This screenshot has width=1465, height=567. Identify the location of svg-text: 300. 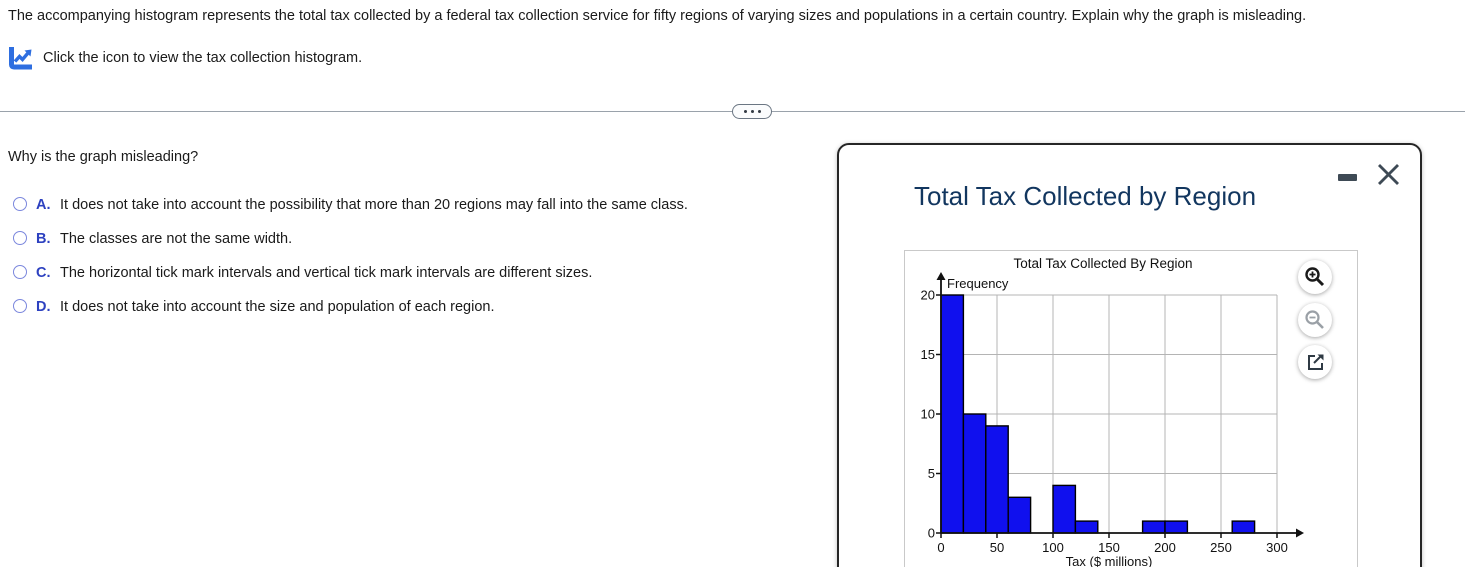
(1277, 547).